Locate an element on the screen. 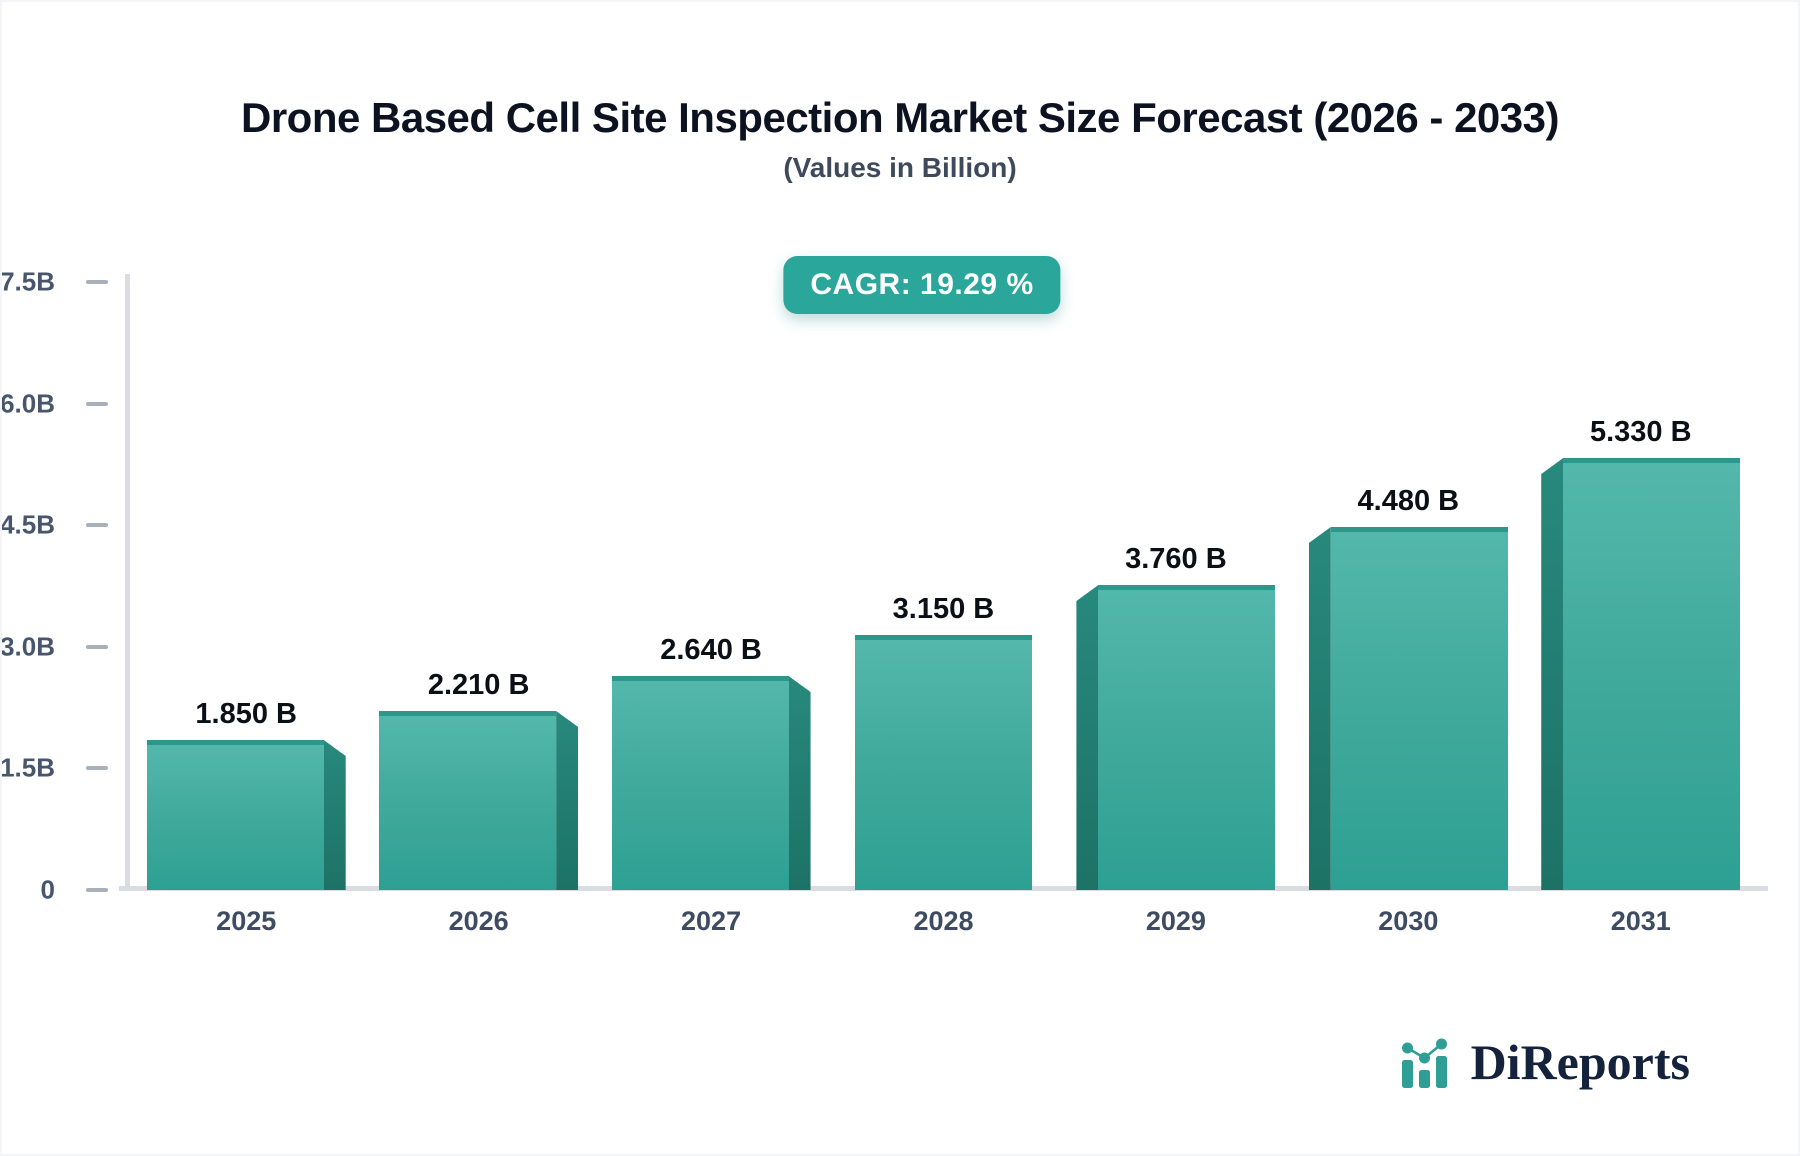 The image size is (1800, 1156). bar-slot: 3.150 B is located at coordinates (943, 586).